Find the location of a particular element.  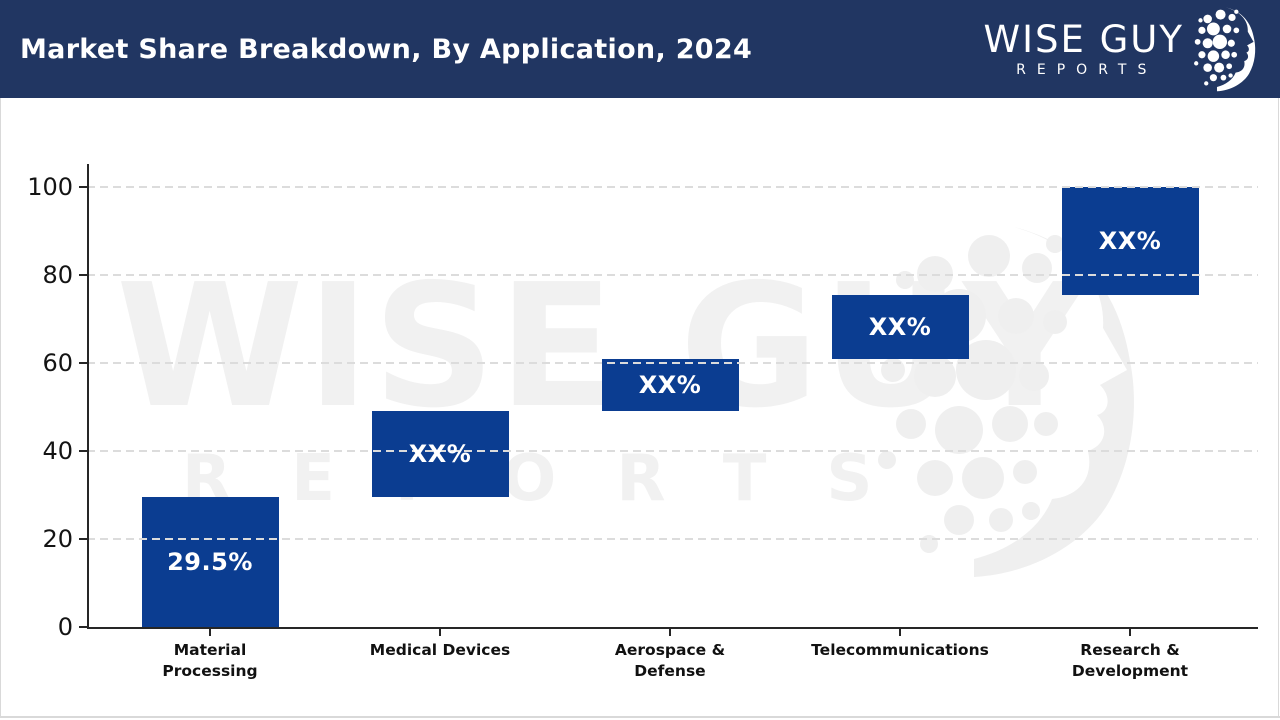

bar-value-label: 29.5% is located at coordinates (210, 562).